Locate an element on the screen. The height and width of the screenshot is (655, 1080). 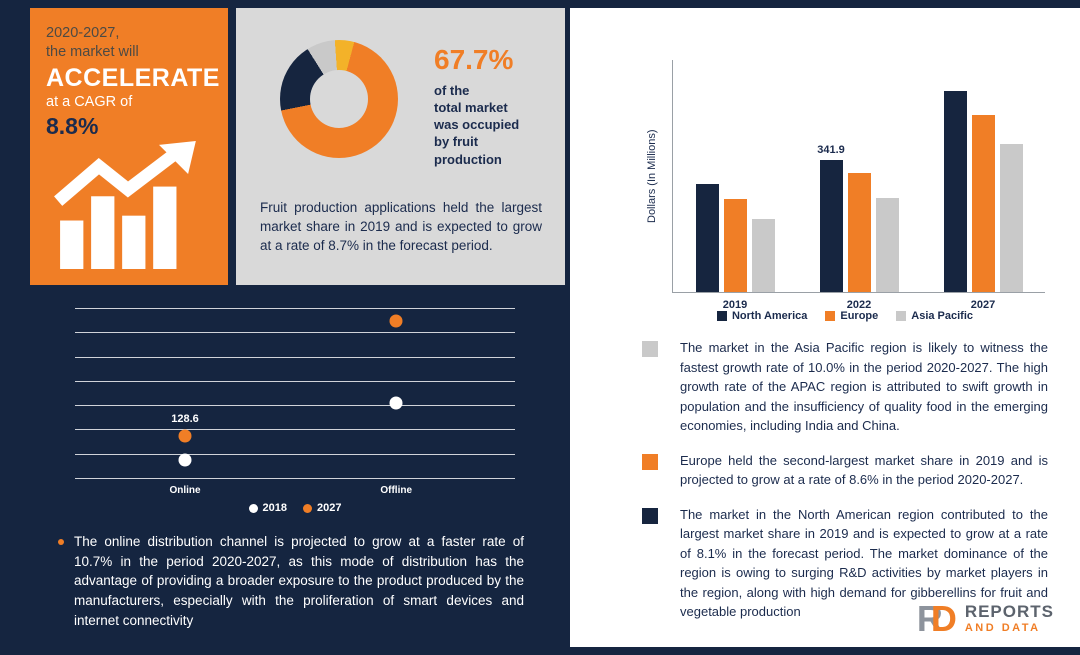
legend-label-2027: 2027 is located at coordinates (329, 508).